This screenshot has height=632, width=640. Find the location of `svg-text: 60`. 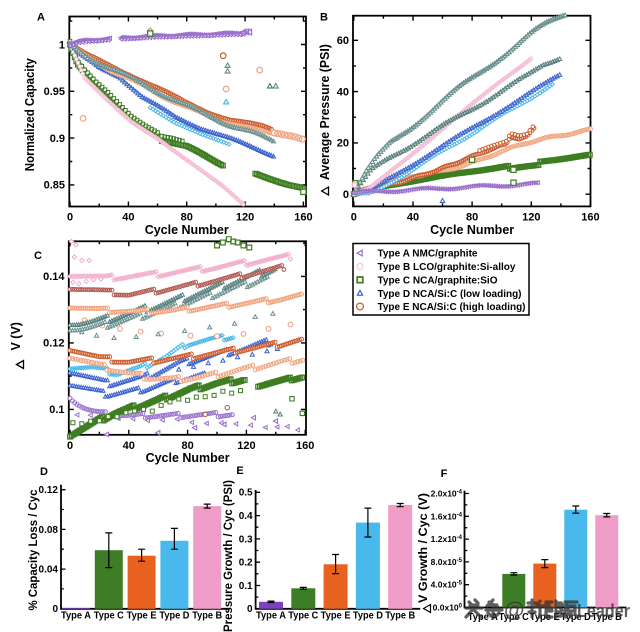

svg-text: 60 is located at coordinates (343, 41).